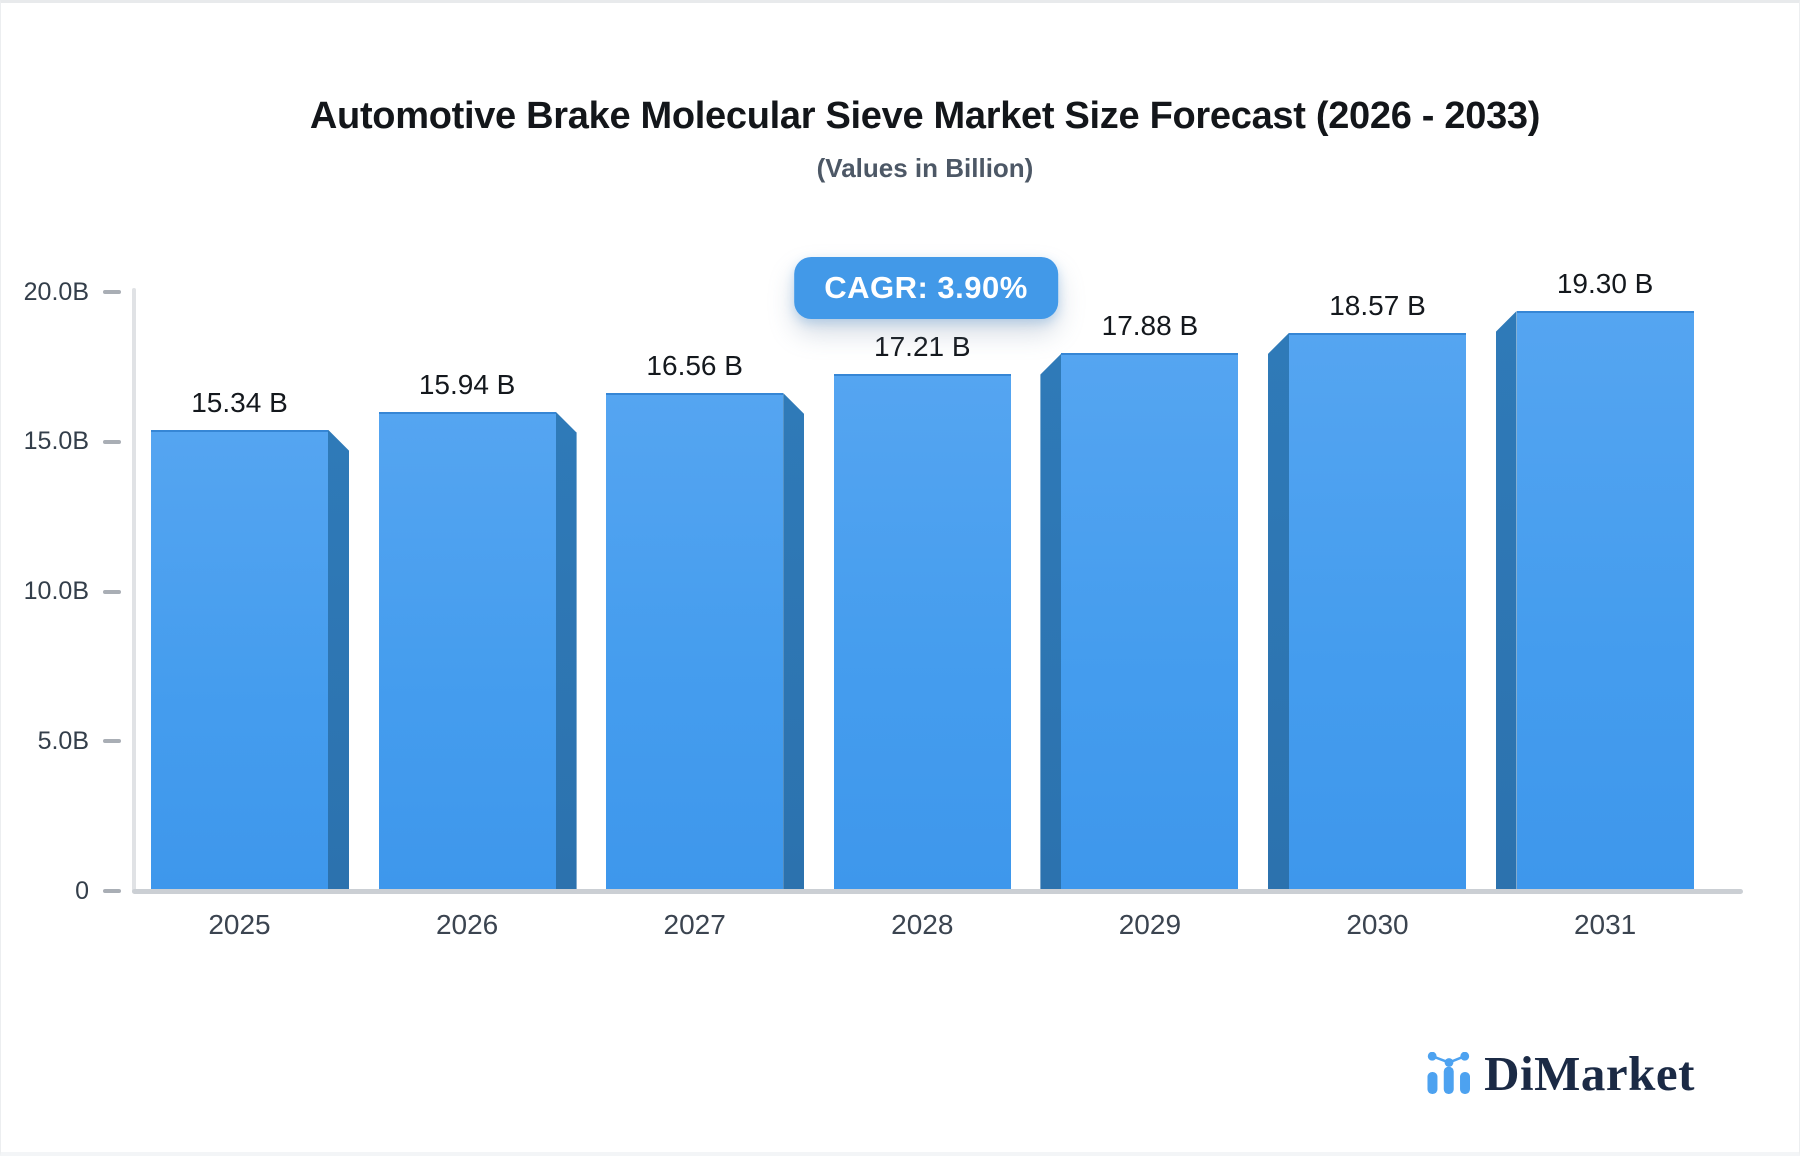 The width and height of the screenshot is (1800, 1156). Describe the element at coordinates (1377, 924) in the screenshot. I see `x-axis-label: 2030` at that location.